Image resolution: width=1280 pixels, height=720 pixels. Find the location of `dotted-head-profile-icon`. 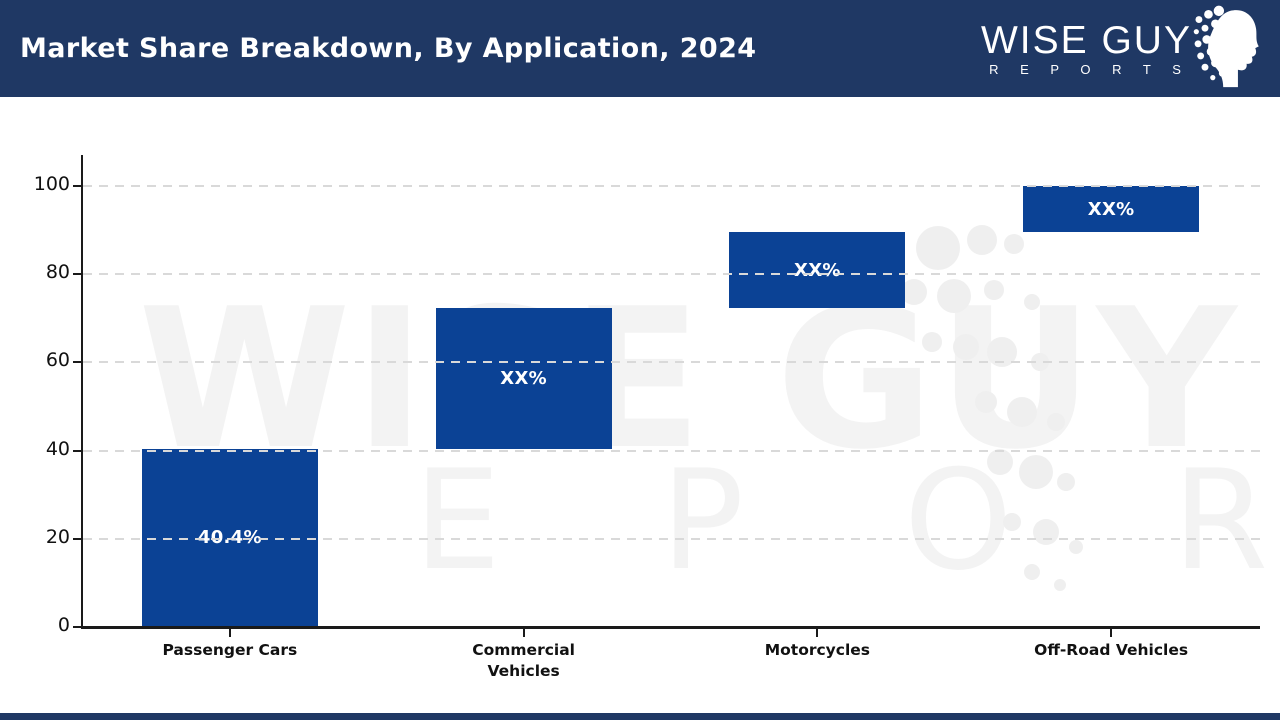

dotted-head-profile-icon is located at coordinates (1226, 46).